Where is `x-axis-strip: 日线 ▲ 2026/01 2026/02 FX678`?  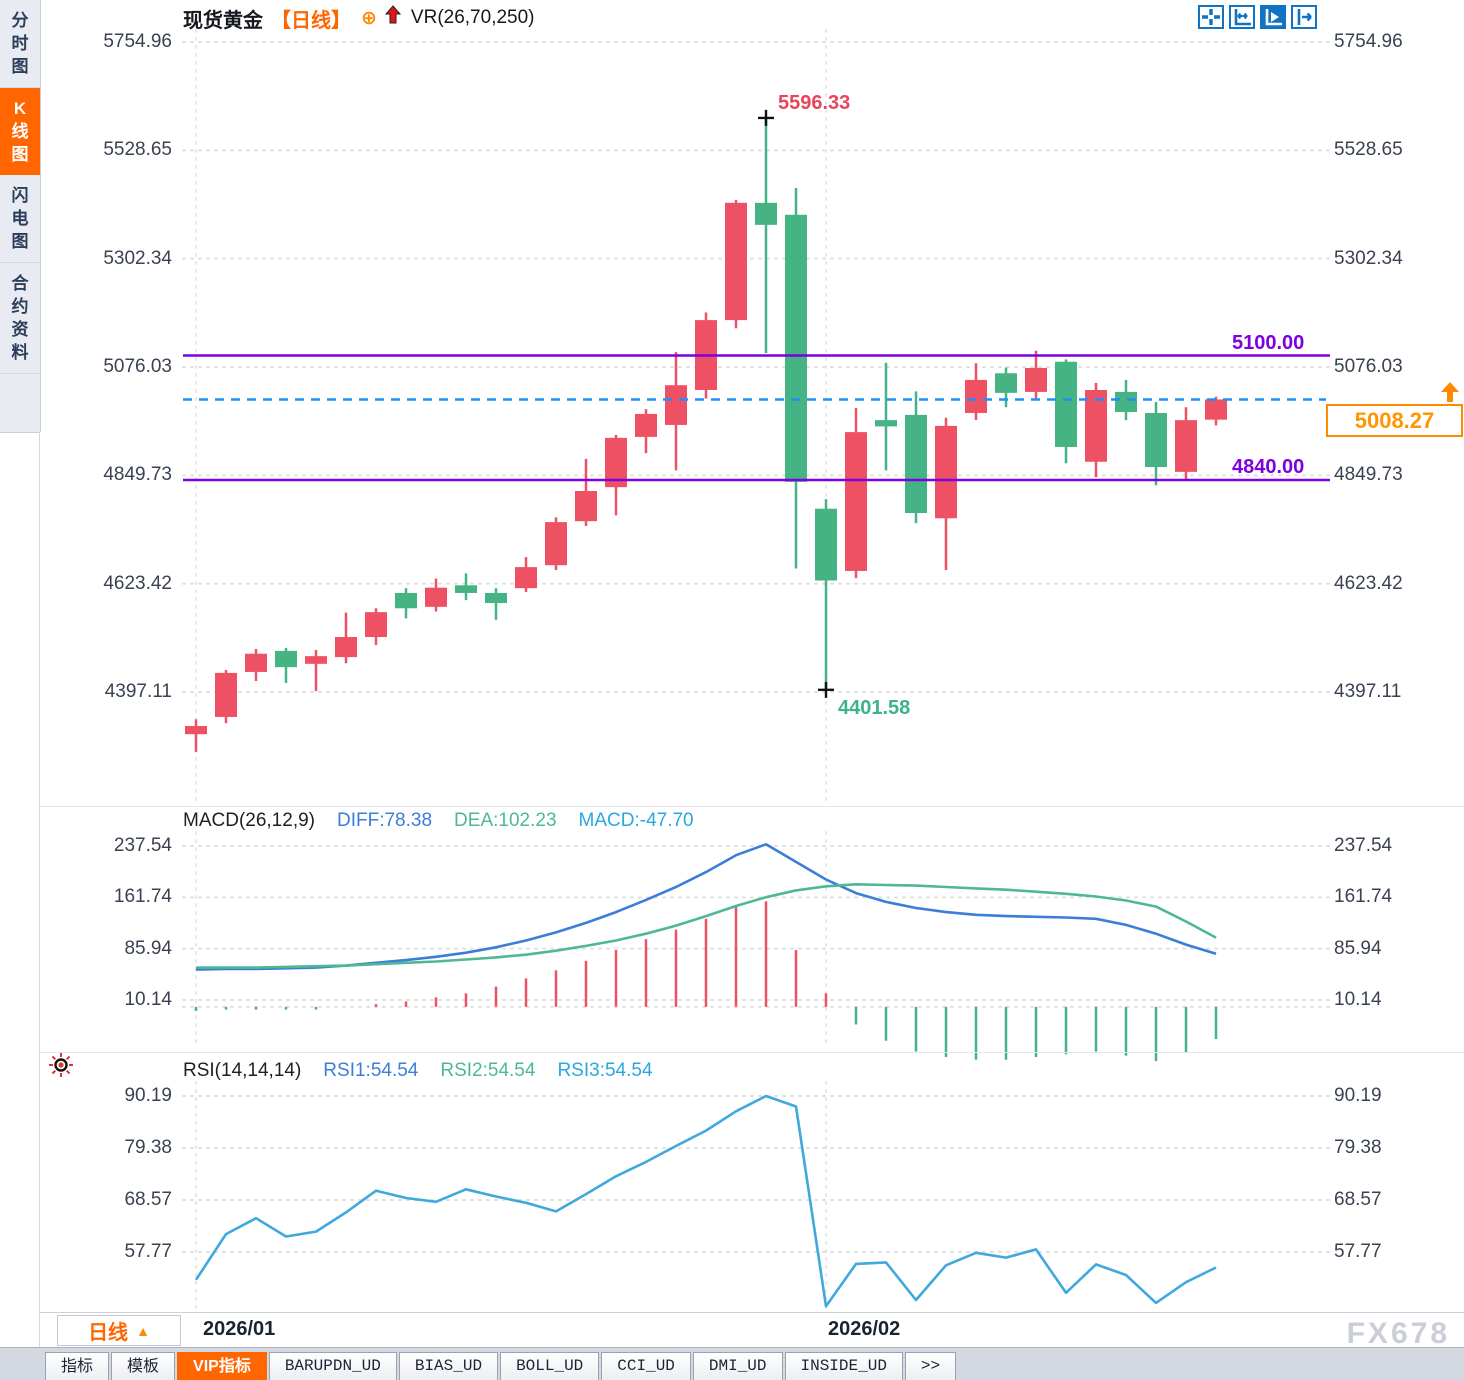
x-axis-strip: 日线 ▲ 2026/01 2026/02 FX678 is located at coordinates (752, 1331).